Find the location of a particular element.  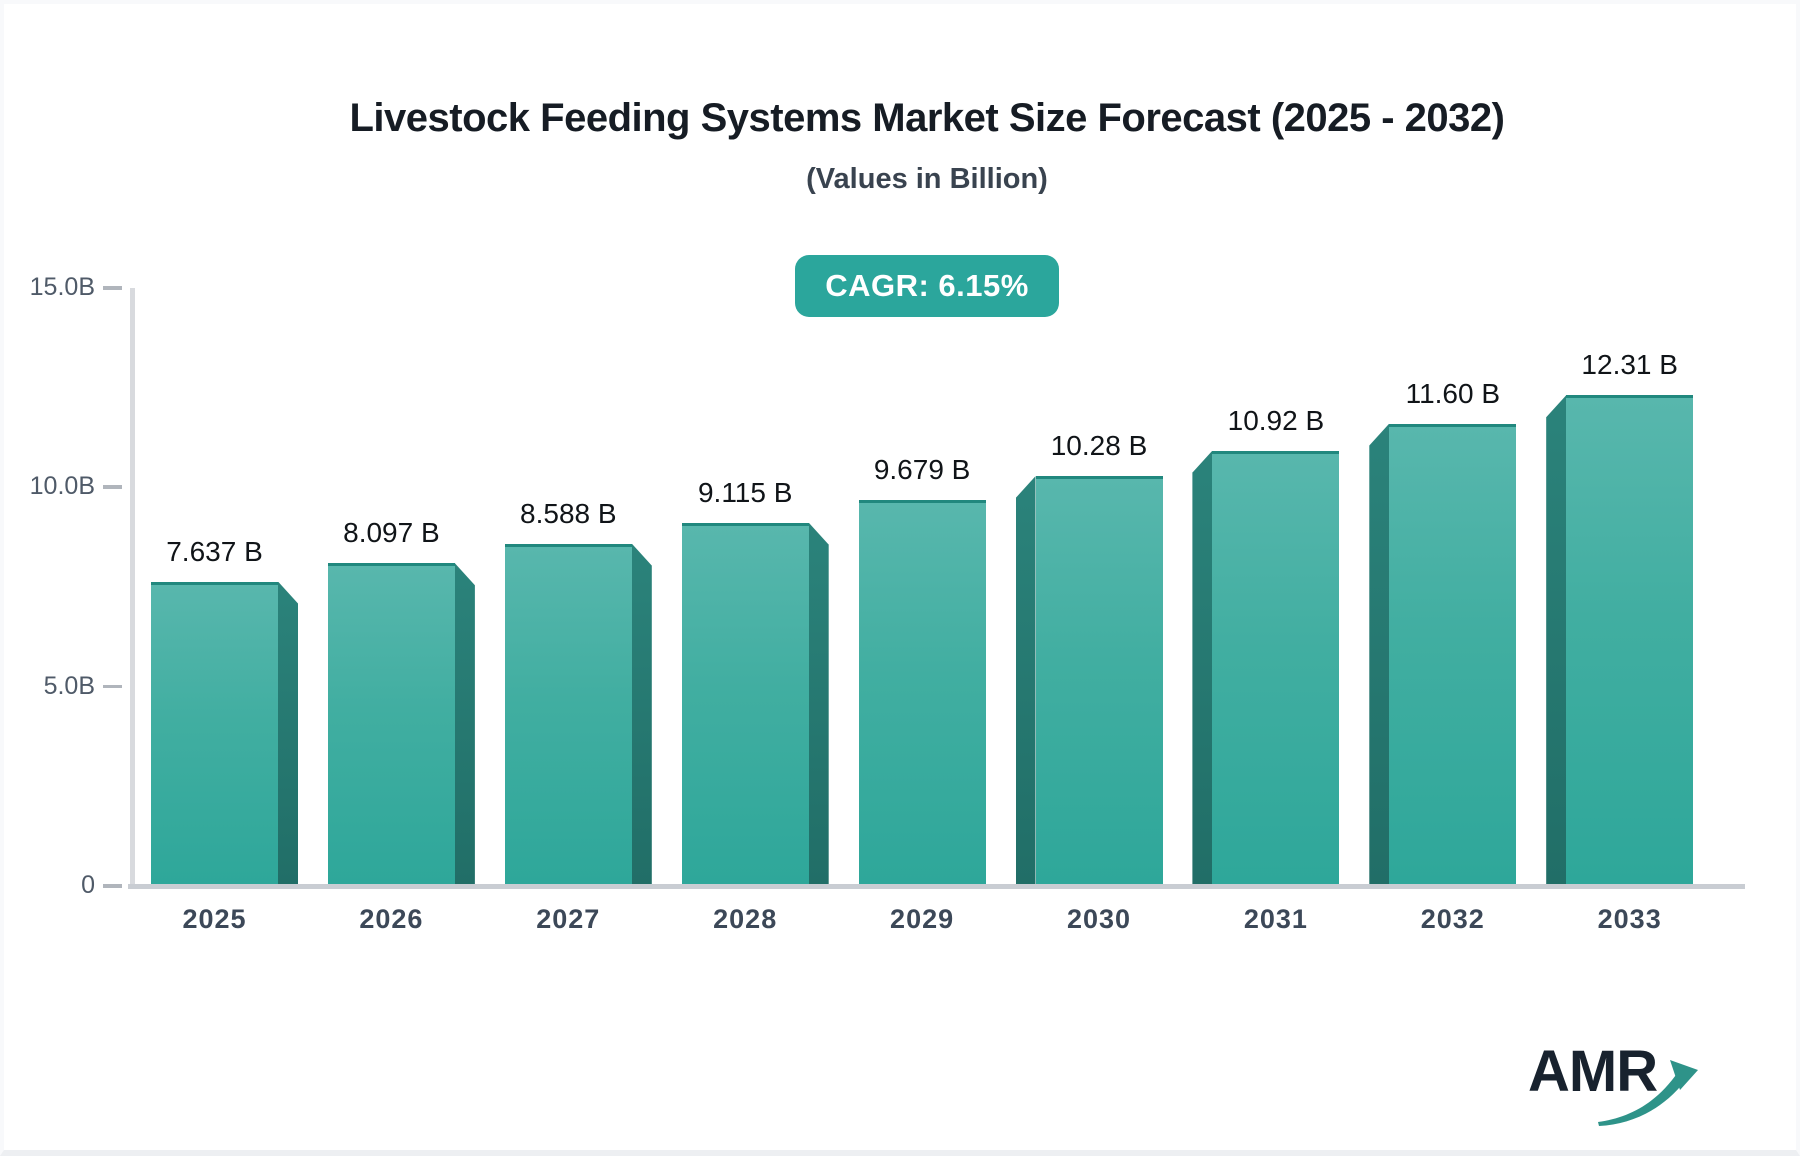

y-axis-line is located at coordinates (132, 587).